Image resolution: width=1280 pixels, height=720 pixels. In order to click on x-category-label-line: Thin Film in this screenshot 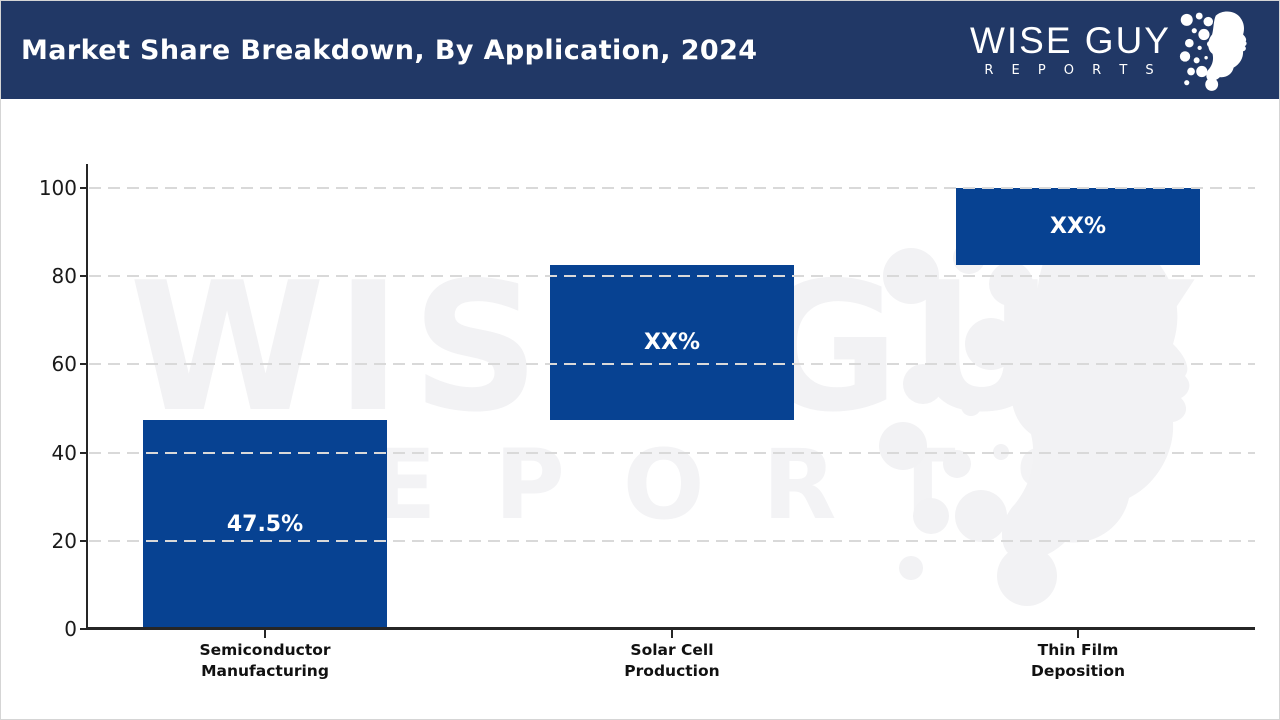, I will do `click(1078, 650)`.